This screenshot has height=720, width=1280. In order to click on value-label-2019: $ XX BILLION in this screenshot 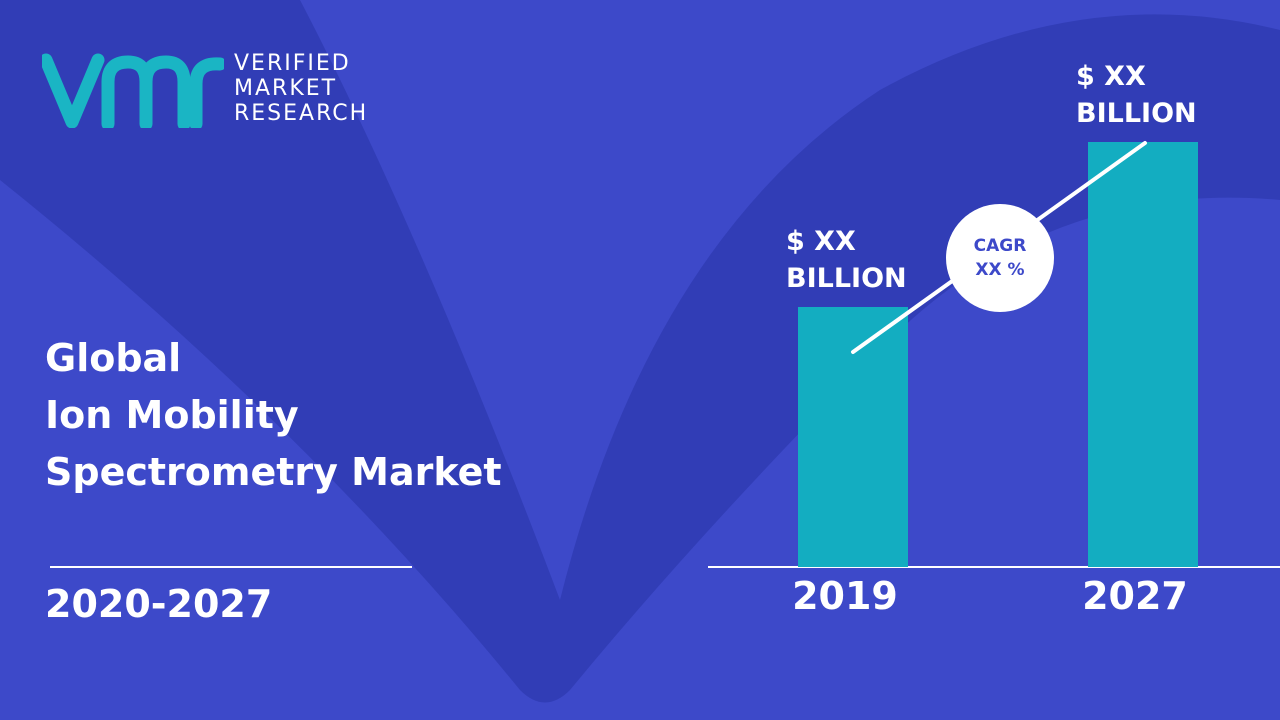, I will do `click(846, 260)`.